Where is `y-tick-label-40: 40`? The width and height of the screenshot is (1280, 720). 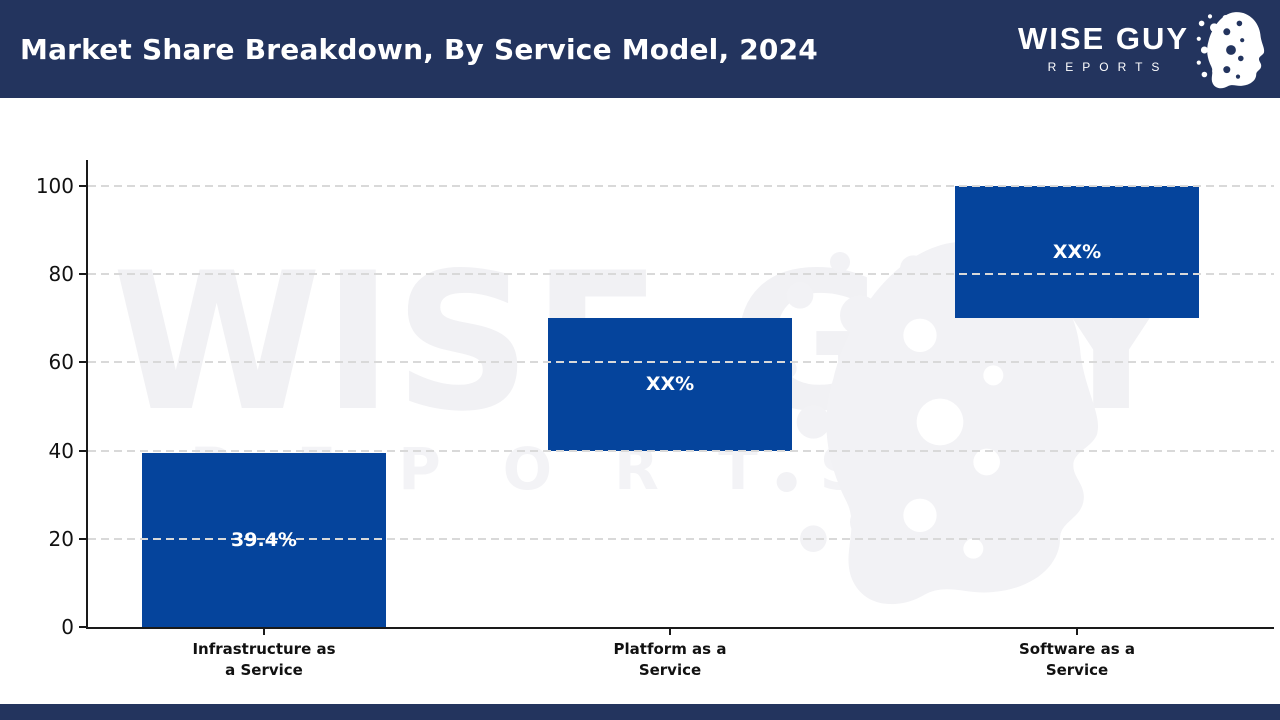 y-tick-label-40: 40 is located at coordinates (61, 450).